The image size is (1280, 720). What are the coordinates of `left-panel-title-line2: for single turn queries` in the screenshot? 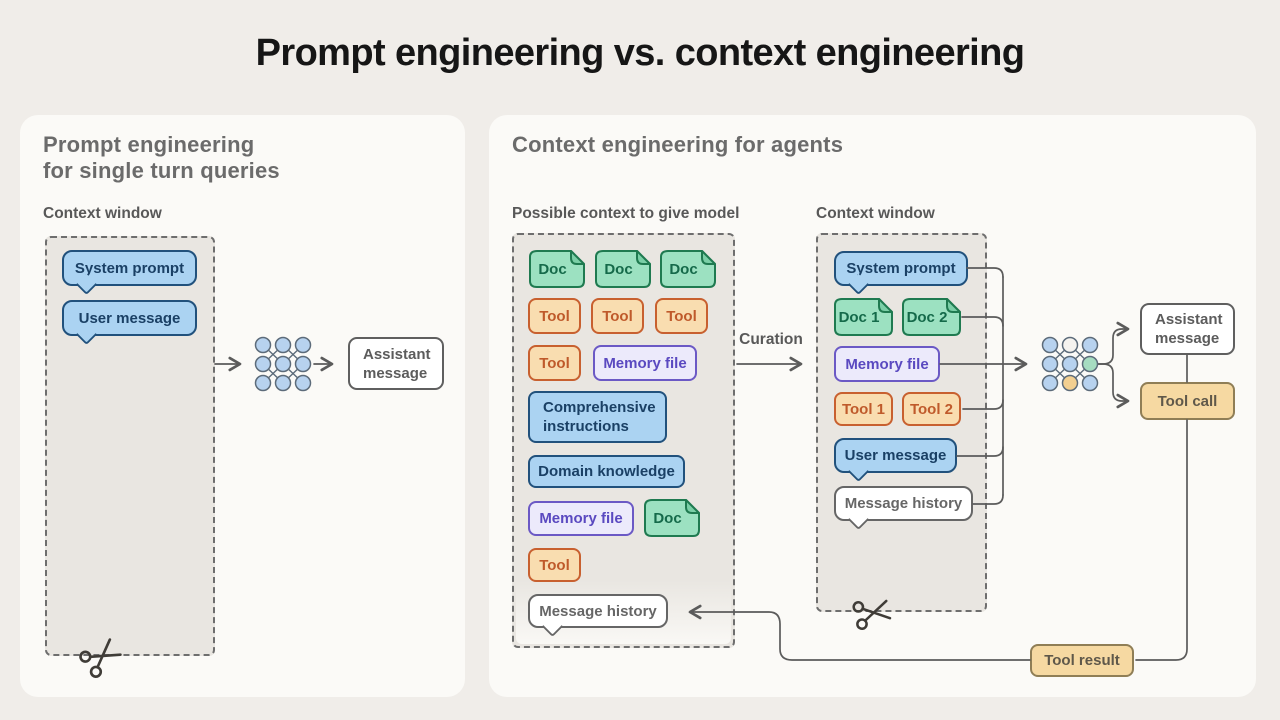 It's located at (161, 170).